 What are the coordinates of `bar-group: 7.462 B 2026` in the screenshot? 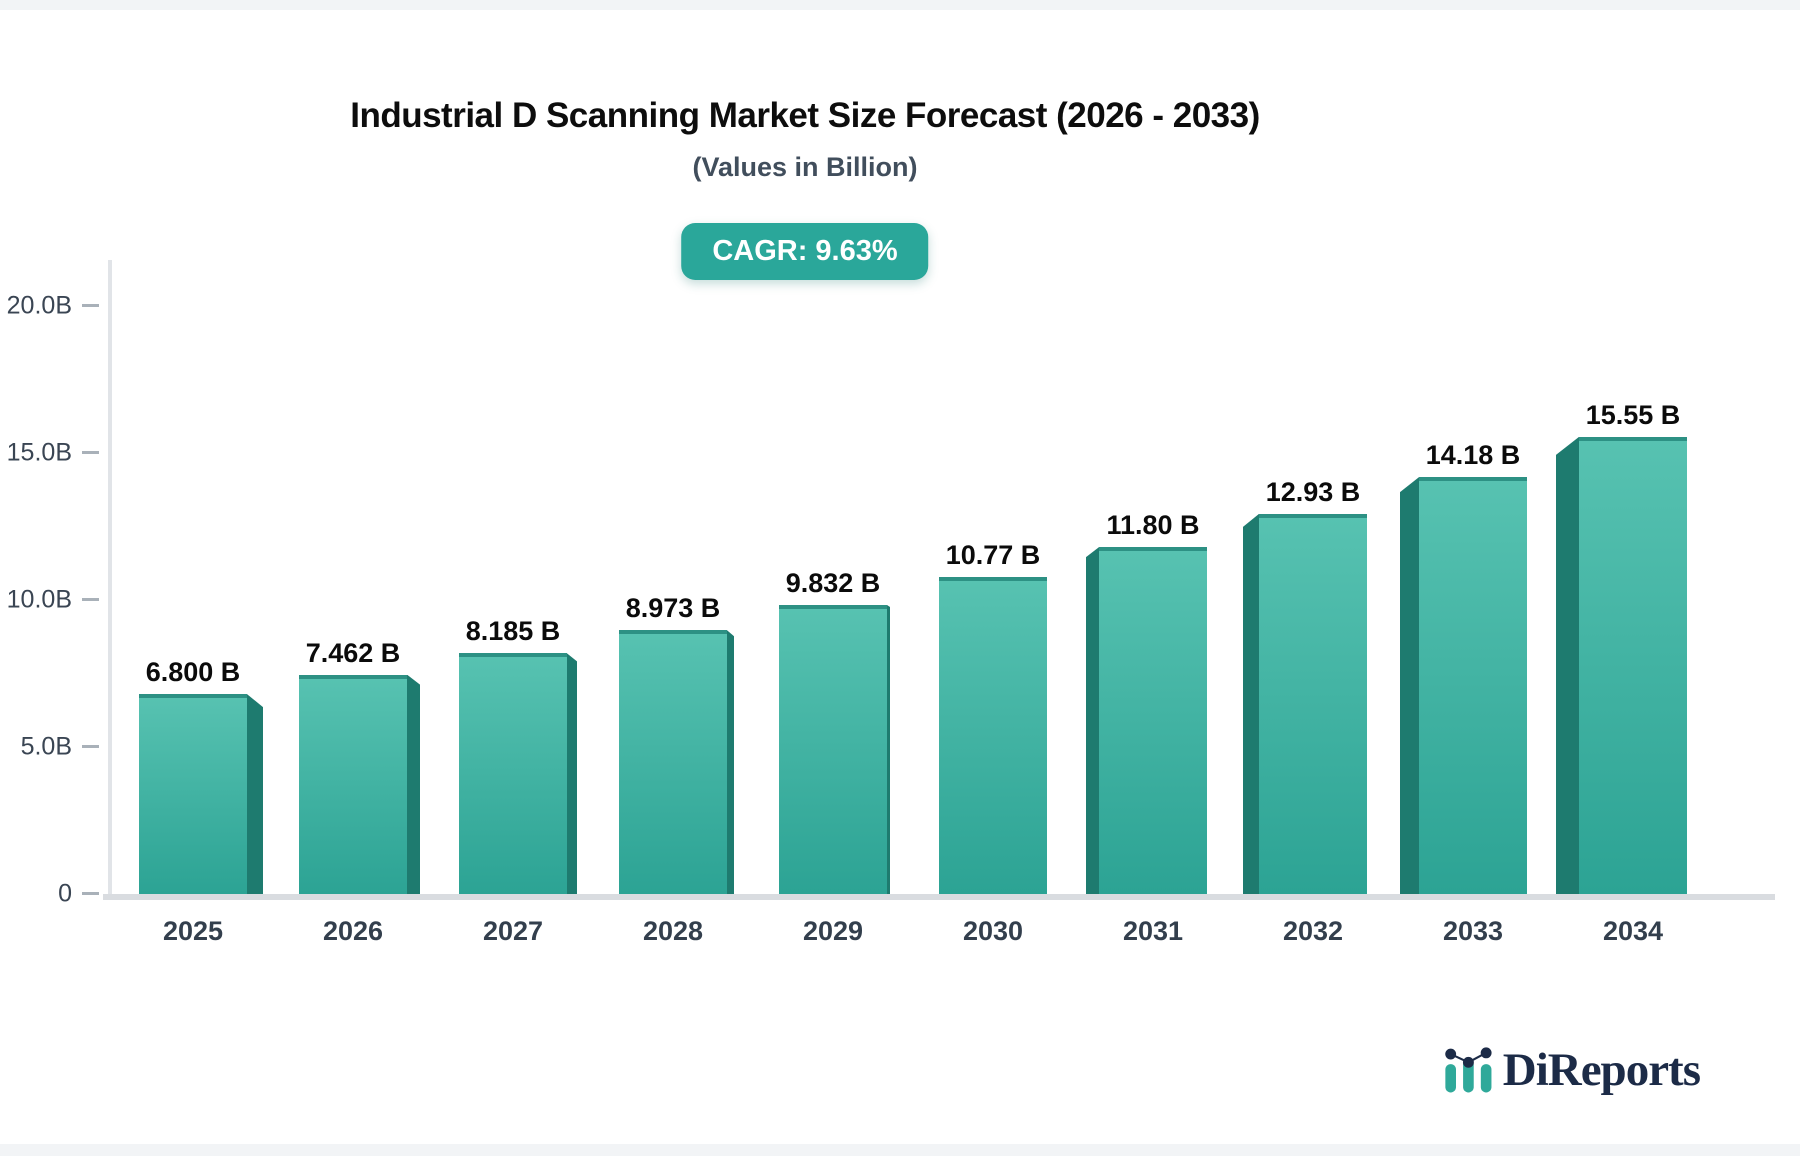 It's located at (353, 626).